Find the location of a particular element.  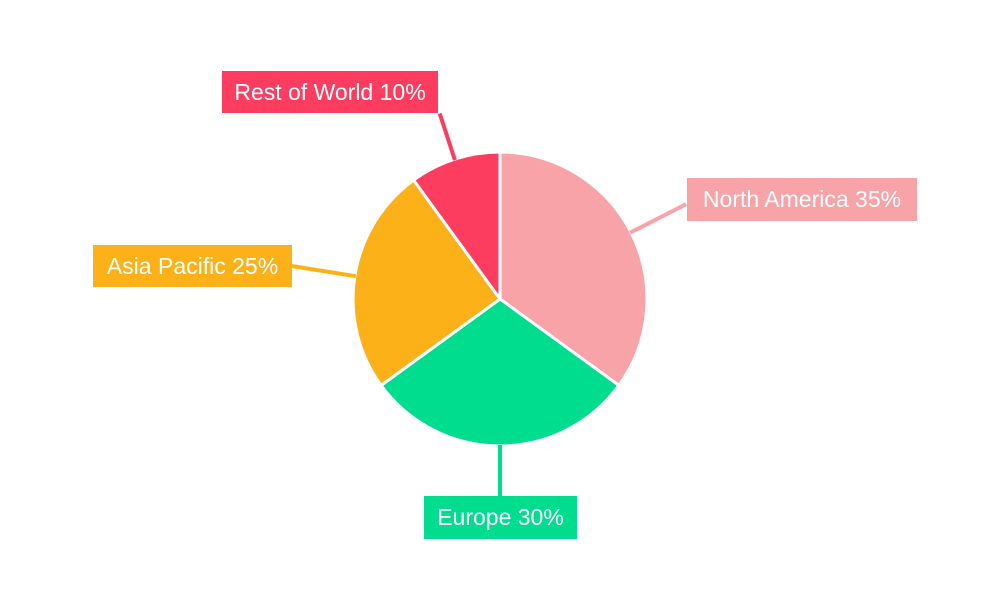

leader-line-rest-of-world is located at coordinates (447, 136).